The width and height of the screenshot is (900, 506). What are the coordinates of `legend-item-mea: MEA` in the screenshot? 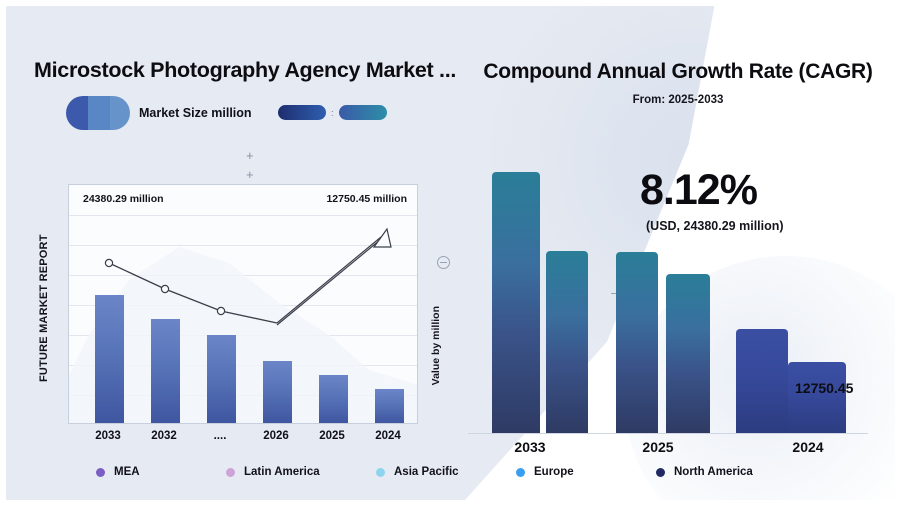 It's located at (118, 472).